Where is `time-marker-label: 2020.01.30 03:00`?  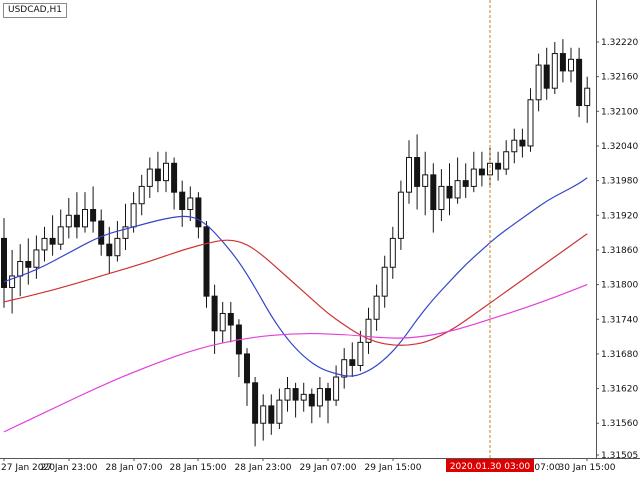 time-marker-label: 2020.01.30 03:00 is located at coordinates (490, 465).